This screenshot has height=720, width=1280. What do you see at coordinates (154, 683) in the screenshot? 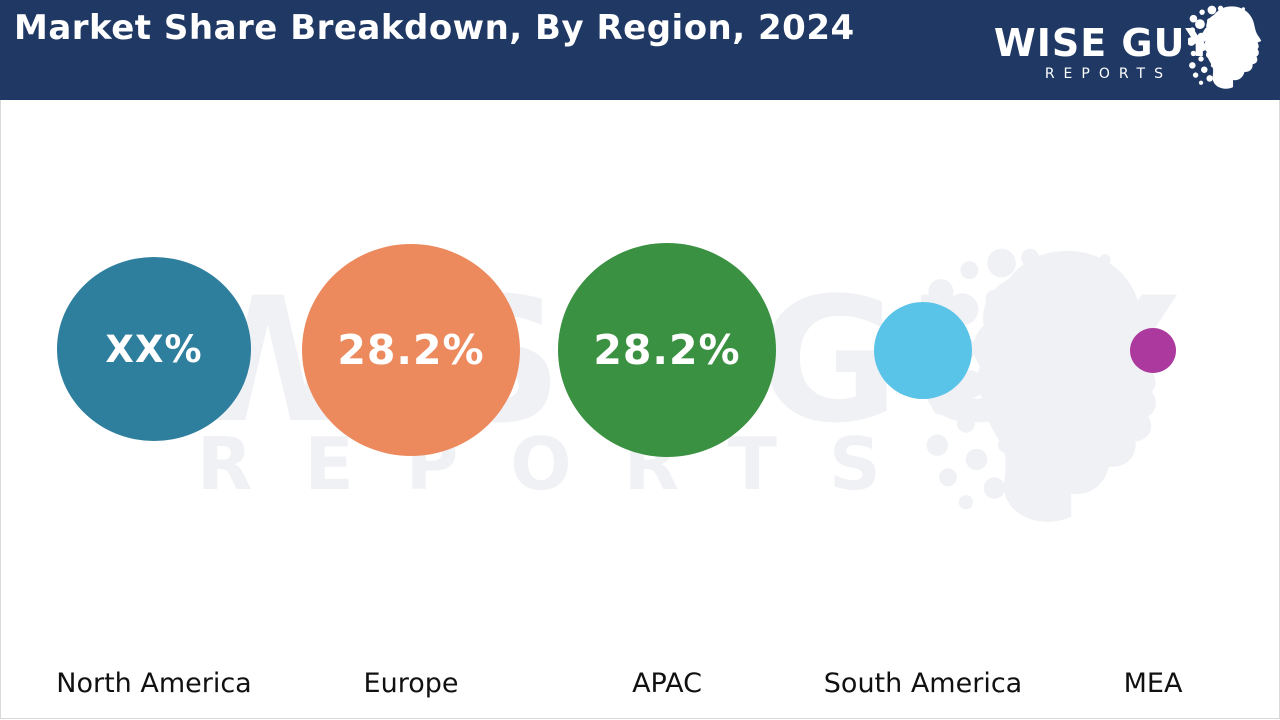
I see `category-label-north-america: North America` at bounding box center [154, 683].